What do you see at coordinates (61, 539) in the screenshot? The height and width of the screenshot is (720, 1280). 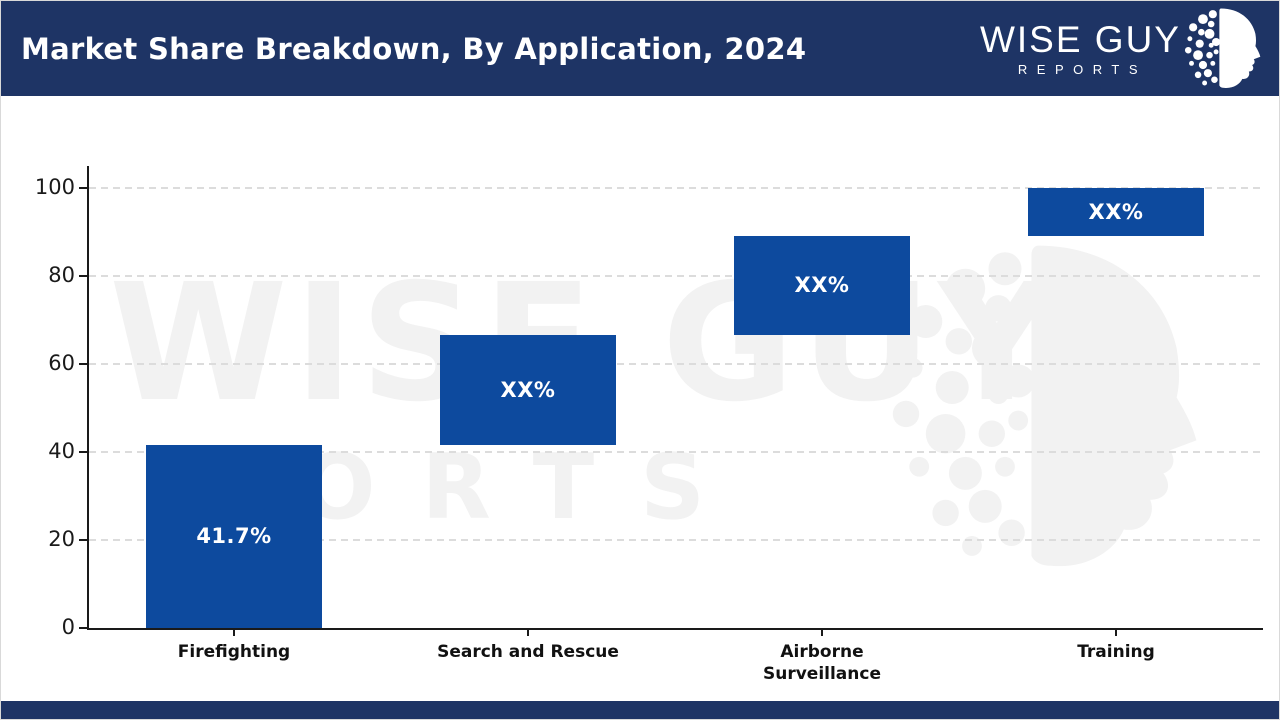 I see `y-tick-label: 20` at bounding box center [61, 539].